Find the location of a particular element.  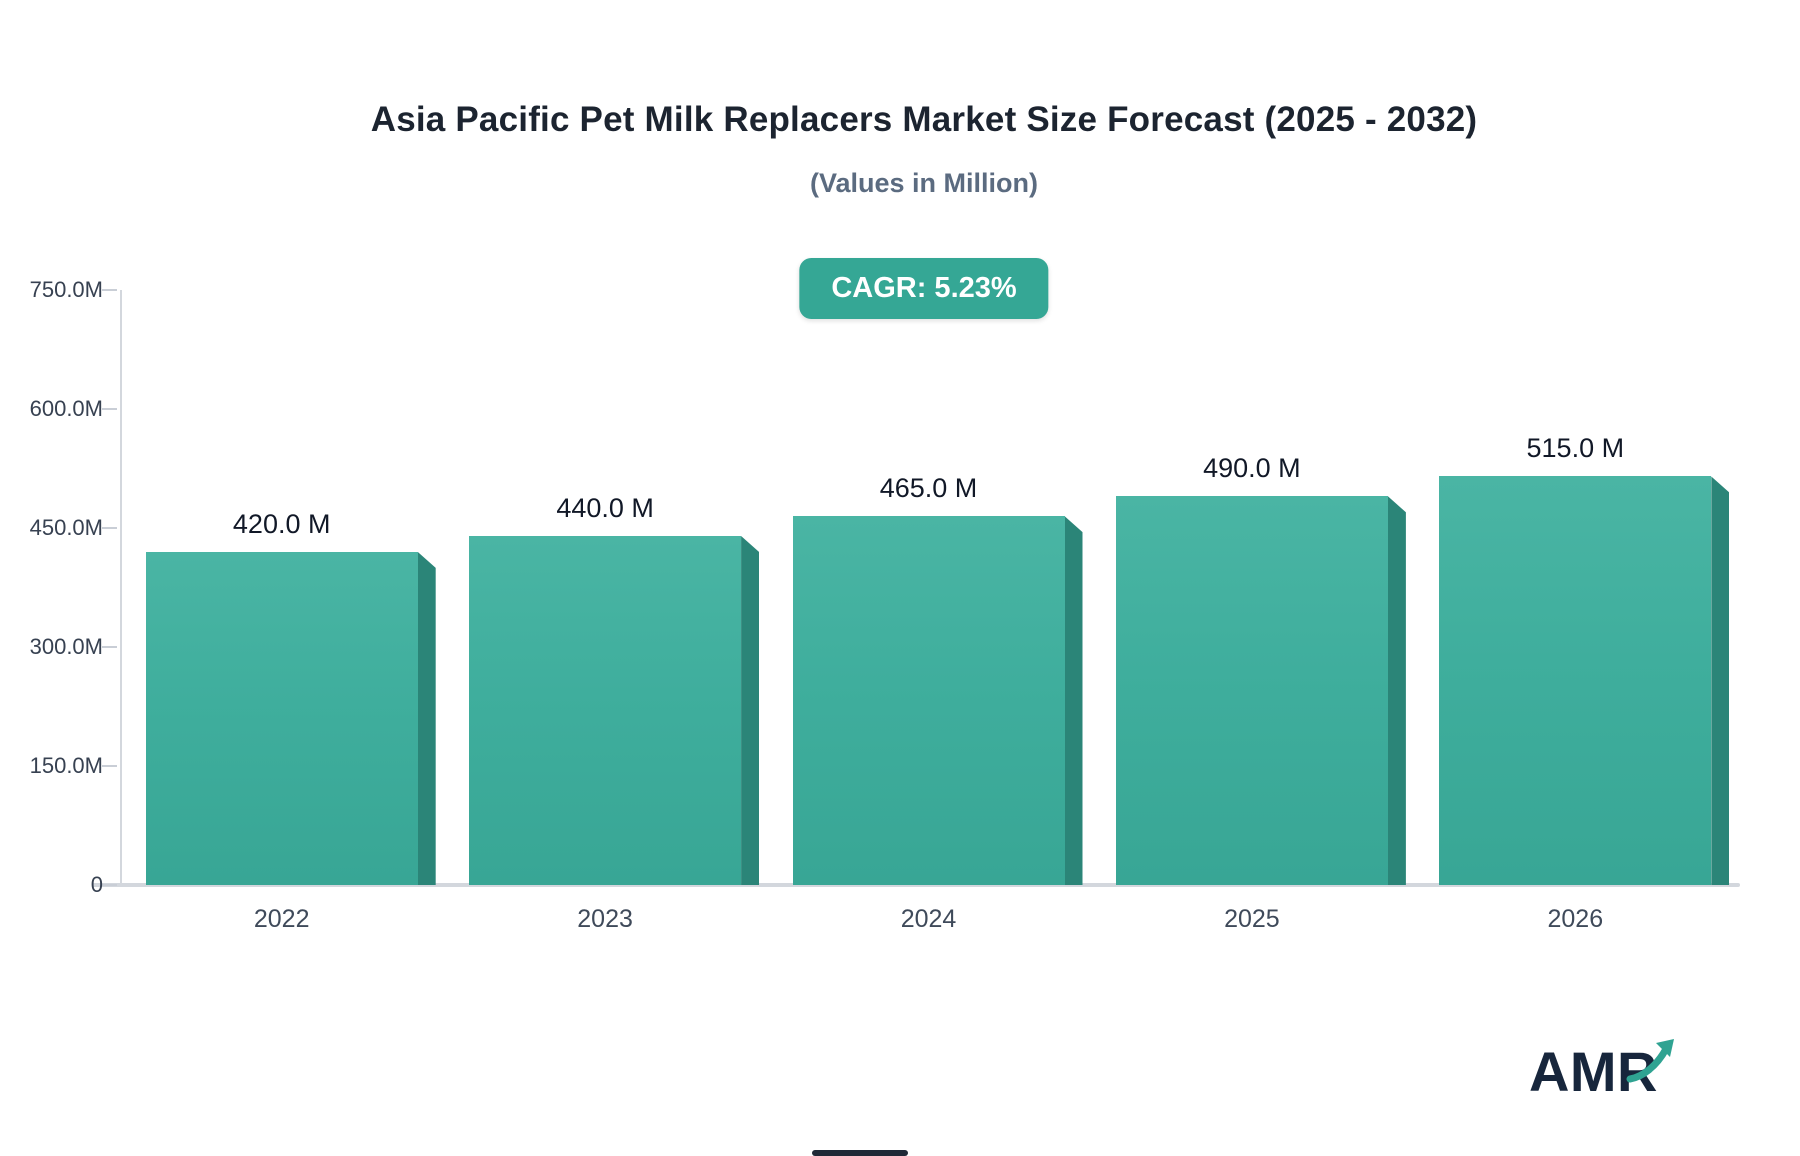

logo-text: AMR is located at coordinates (1593, 1071).